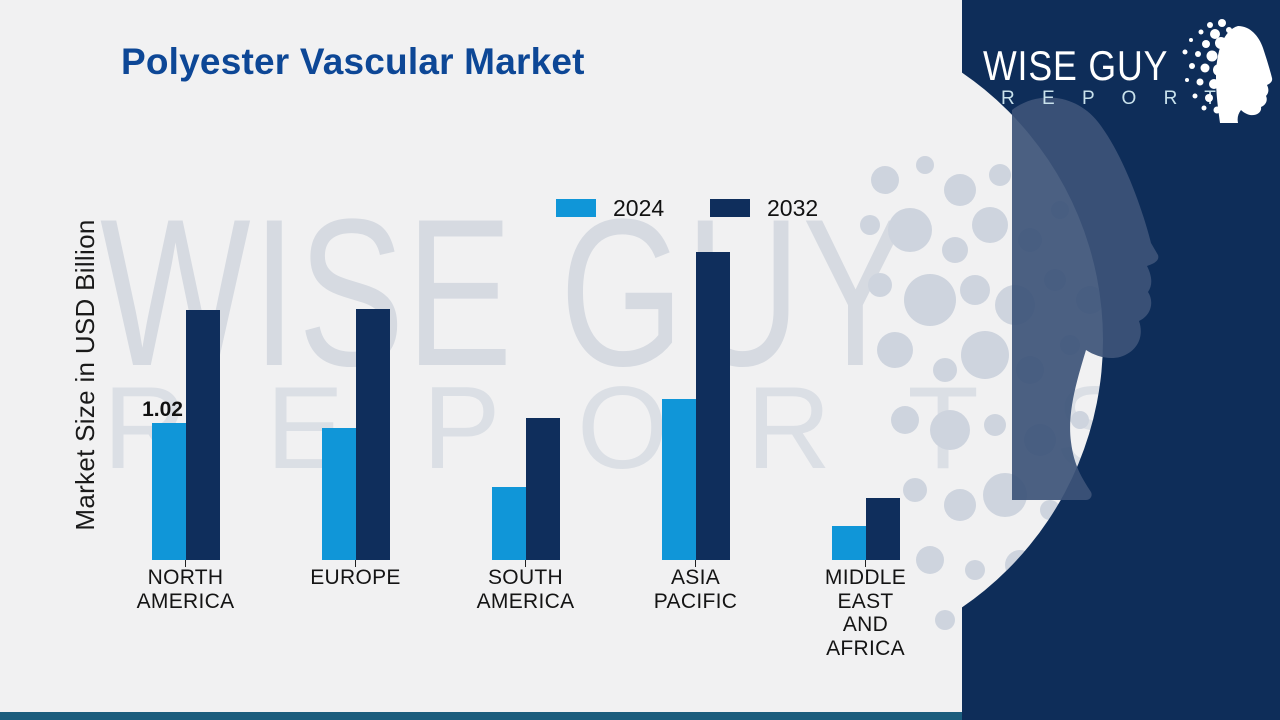 This screenshot has height=720, width=1280. I want to click on legend-swatch-2024, so click(576, 208).